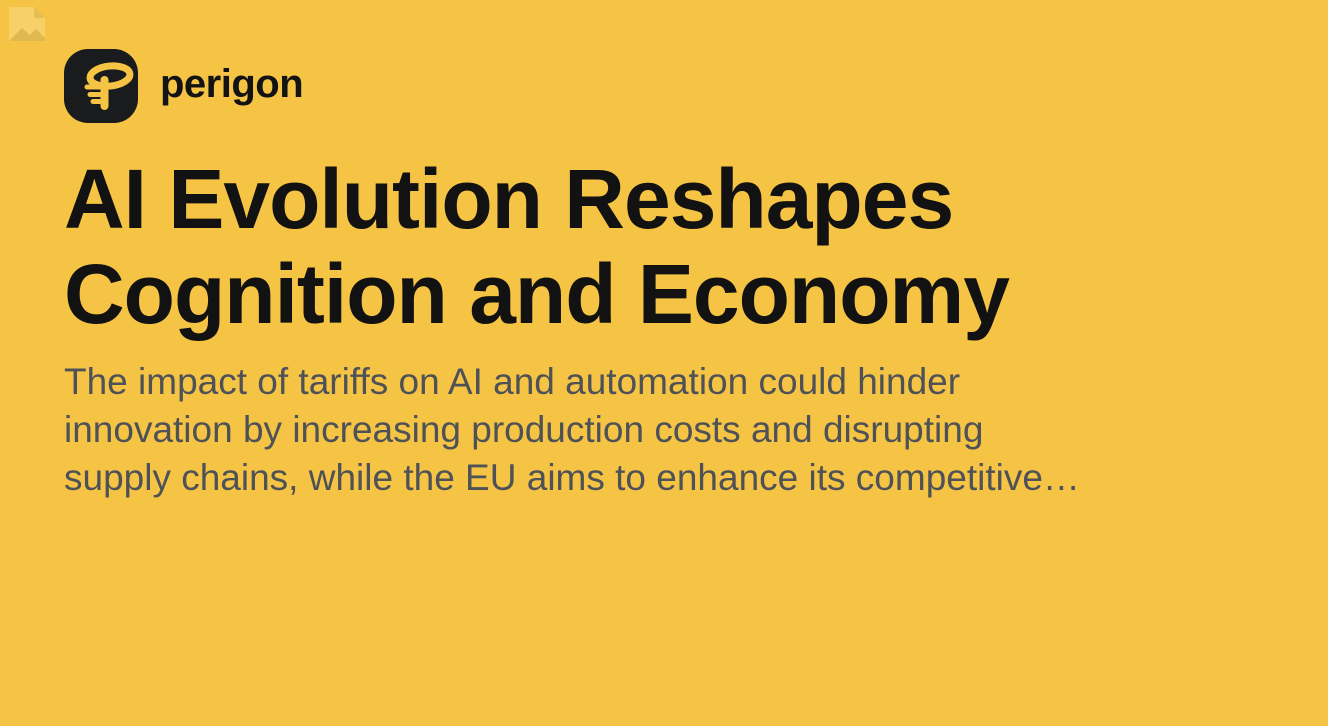 This screenshot has height=726, width=1328. Describe the element at coordinates (509, 199) in the screenshot. I see `title-line-1: AI Evolution Reshapes` at that location.